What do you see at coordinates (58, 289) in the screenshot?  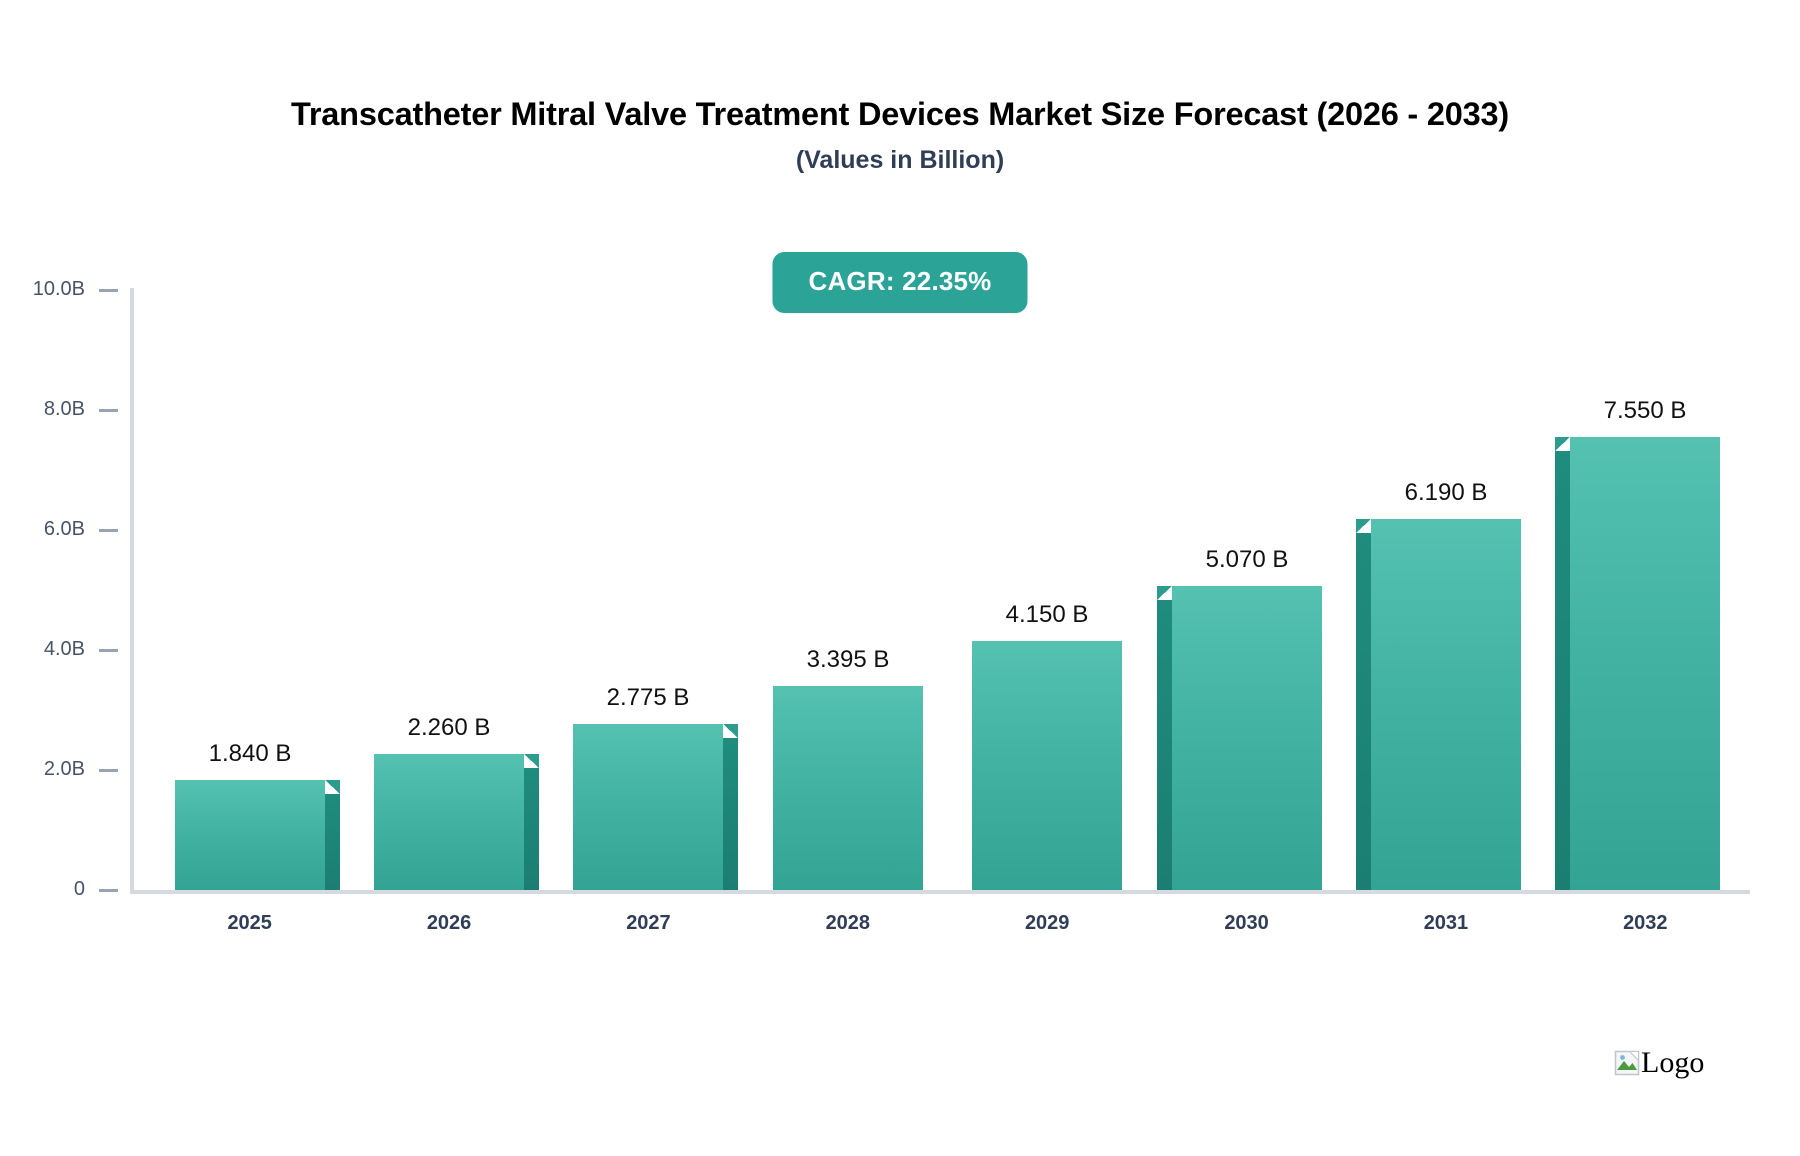 I see `y-tick-label: 10.0B` at bounding box center [58, 289].